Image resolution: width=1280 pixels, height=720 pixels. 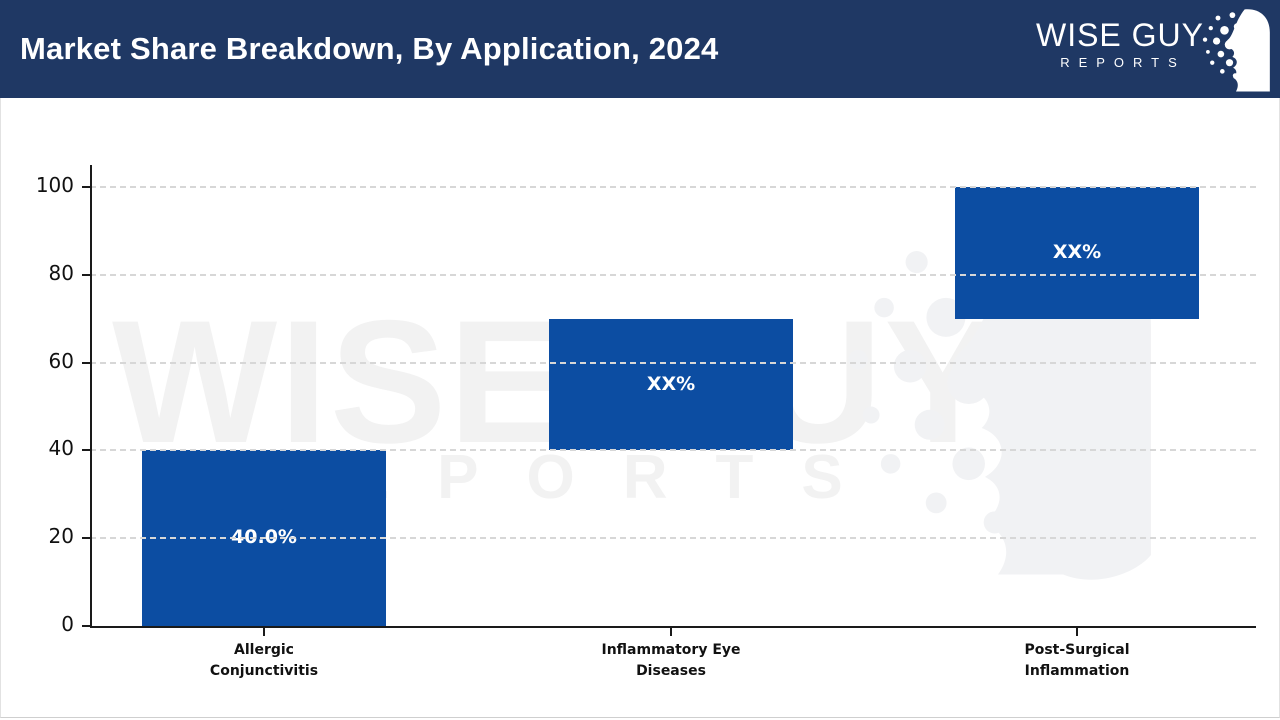 I want to click on bar-value-label: 40.0%, so click(x=264, y=537).